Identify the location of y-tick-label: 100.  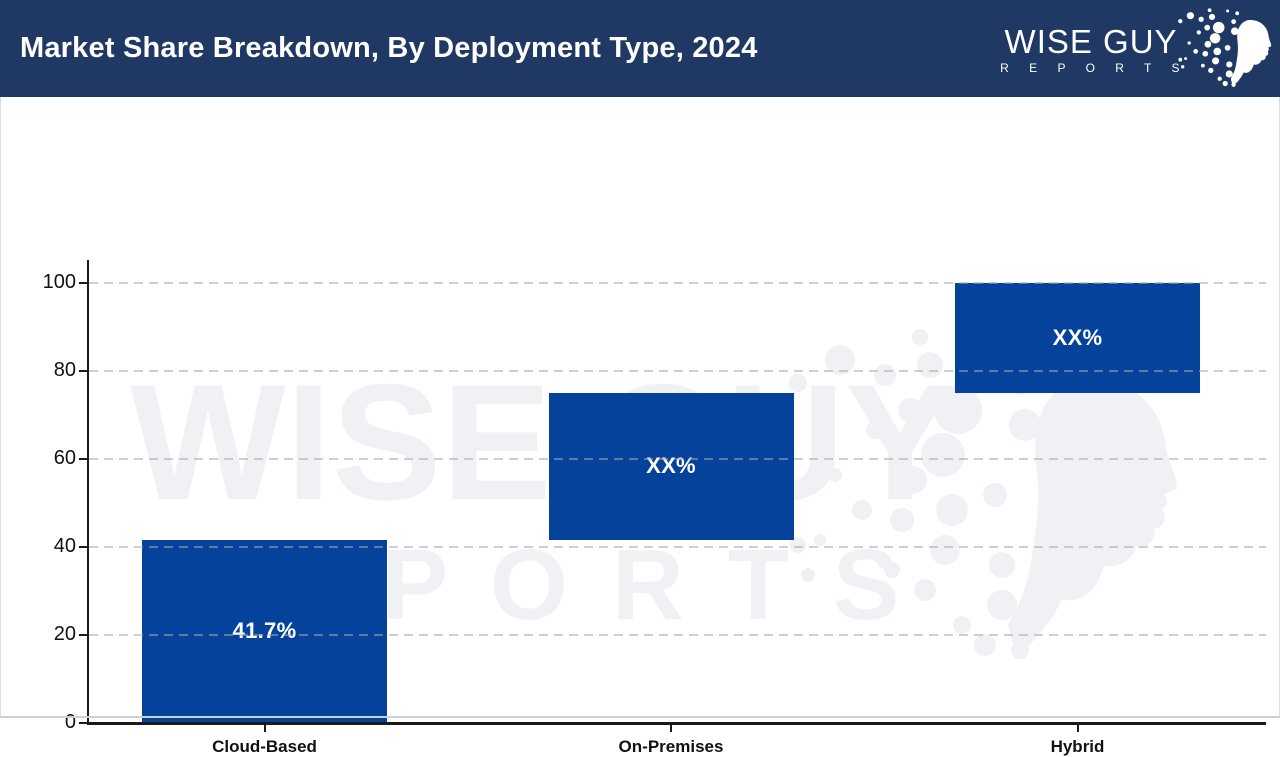
(59, 282).